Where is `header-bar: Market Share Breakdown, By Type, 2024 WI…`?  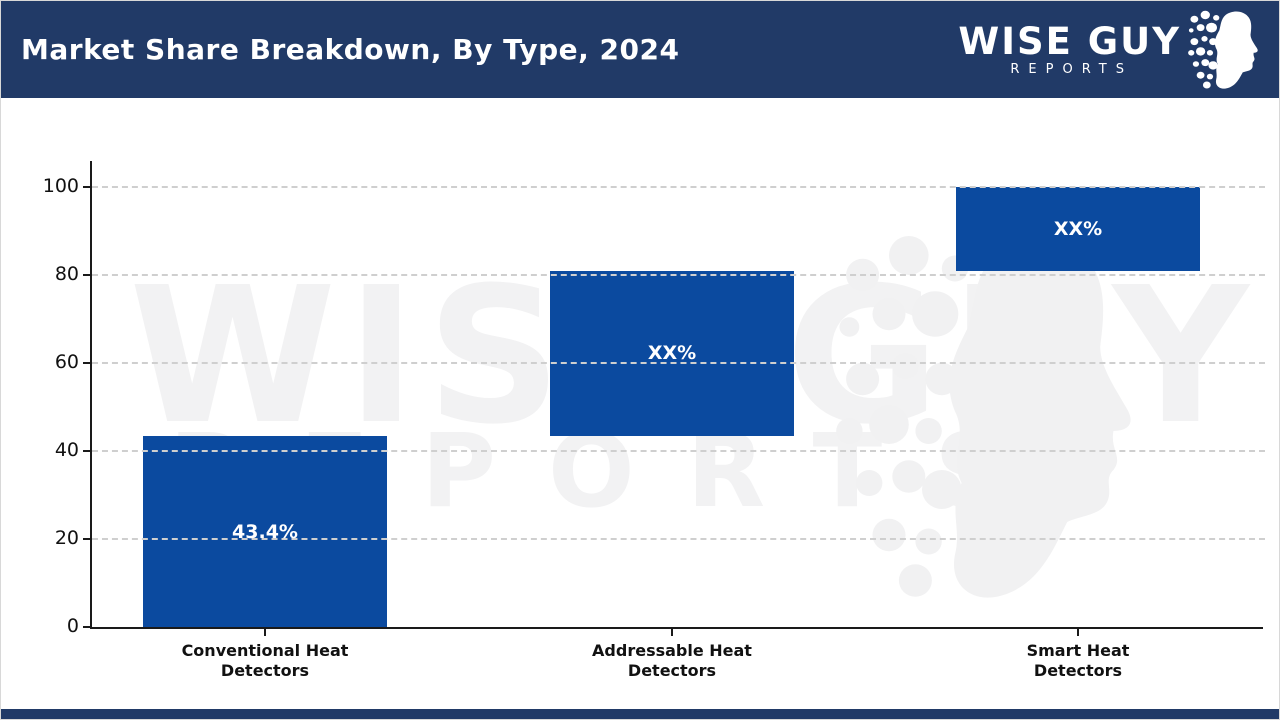 header-bar: Market Share Breakdown, By Type, 2024 WI… is located at coordinates (640, 49).